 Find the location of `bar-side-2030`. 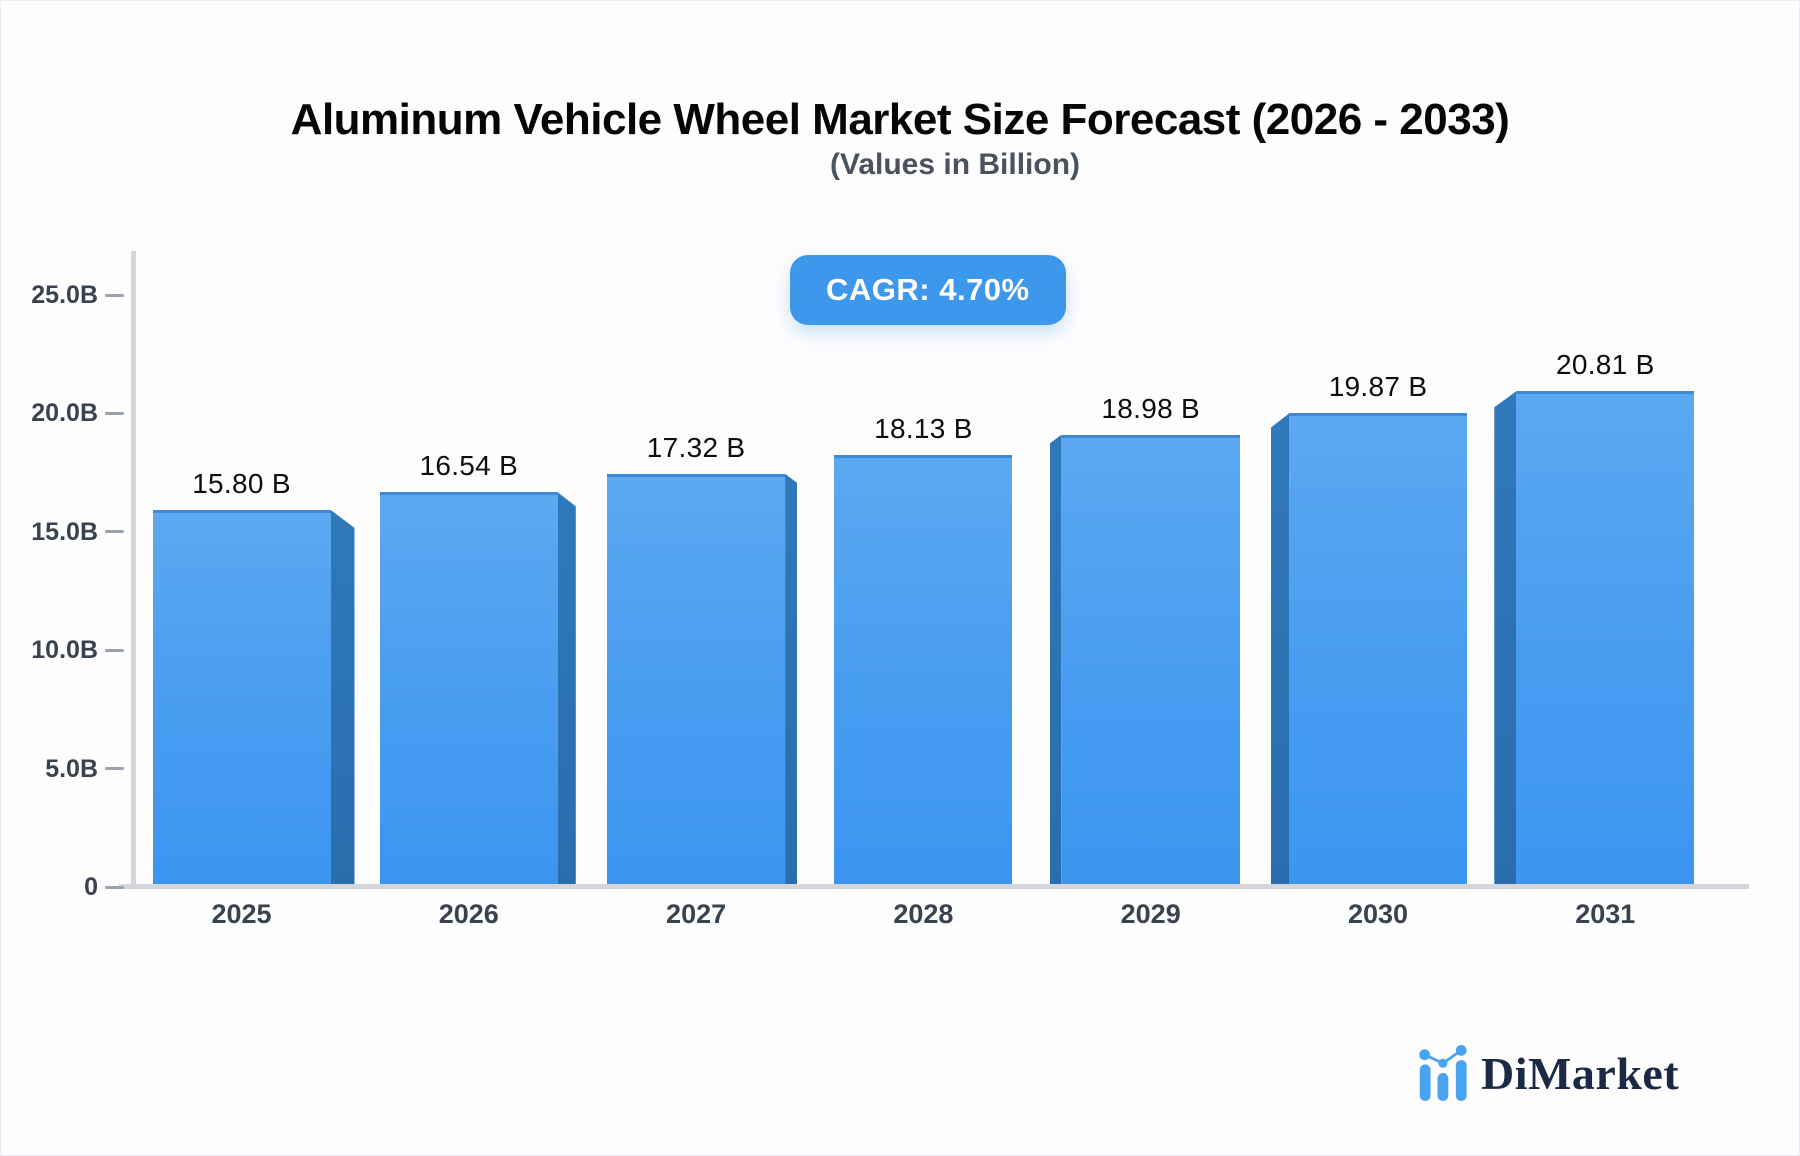

bar-side-2030 is located at coordinates (1280, 648).